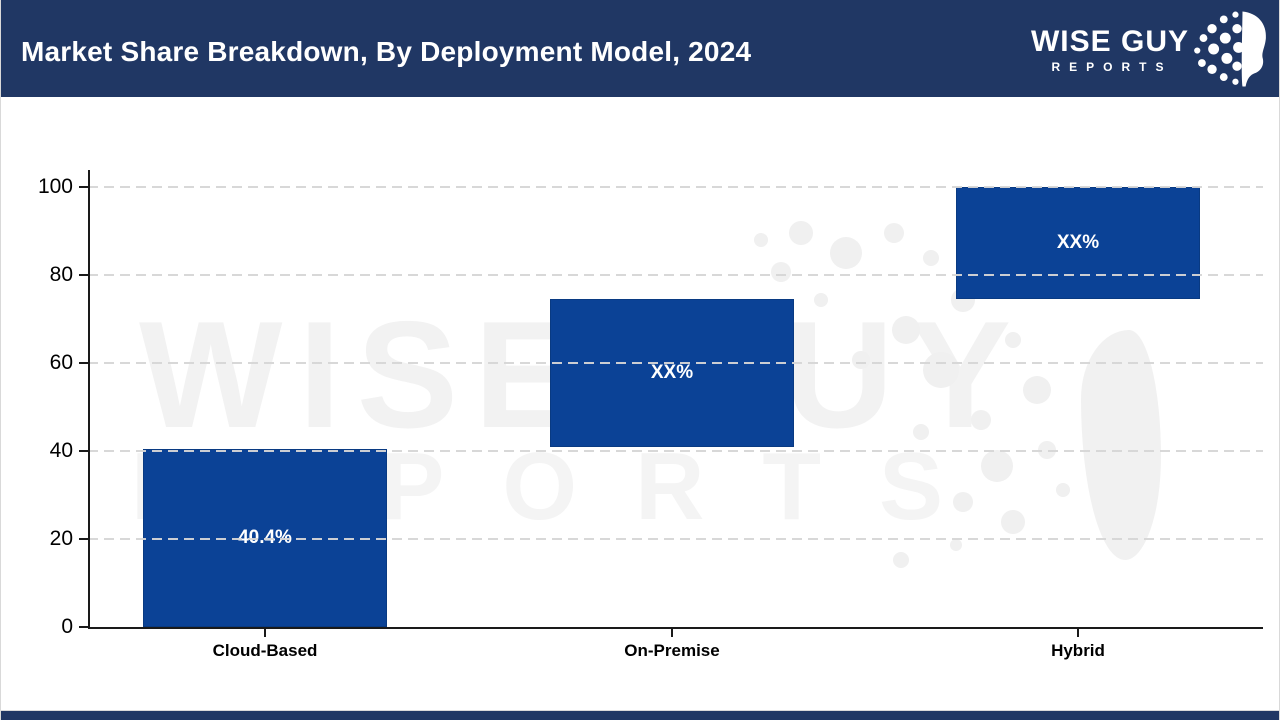 This screenshot has height=720, width=1280. What do you see at coordinates (640, 715) in the screenshot?
I see `footer-bar` at bounding box center [640, 715].